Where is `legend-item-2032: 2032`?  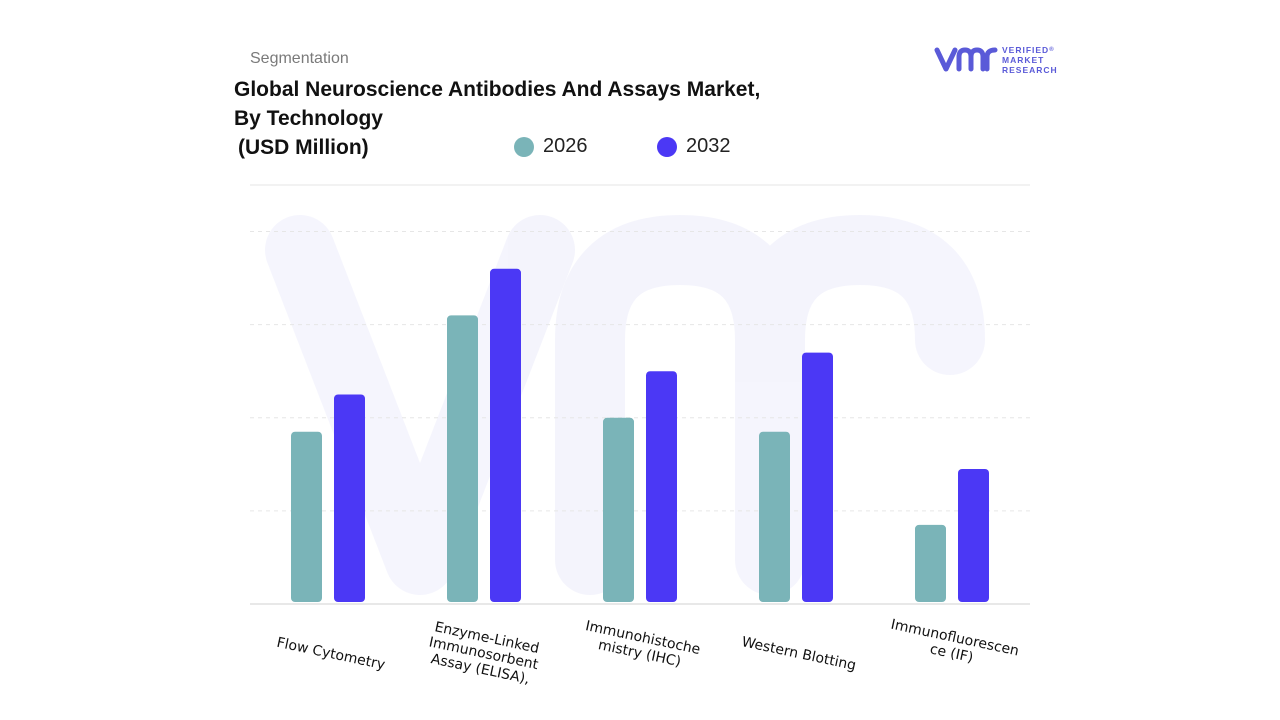 legend-item-2032: 2032 is located at coordinates (694, 146).